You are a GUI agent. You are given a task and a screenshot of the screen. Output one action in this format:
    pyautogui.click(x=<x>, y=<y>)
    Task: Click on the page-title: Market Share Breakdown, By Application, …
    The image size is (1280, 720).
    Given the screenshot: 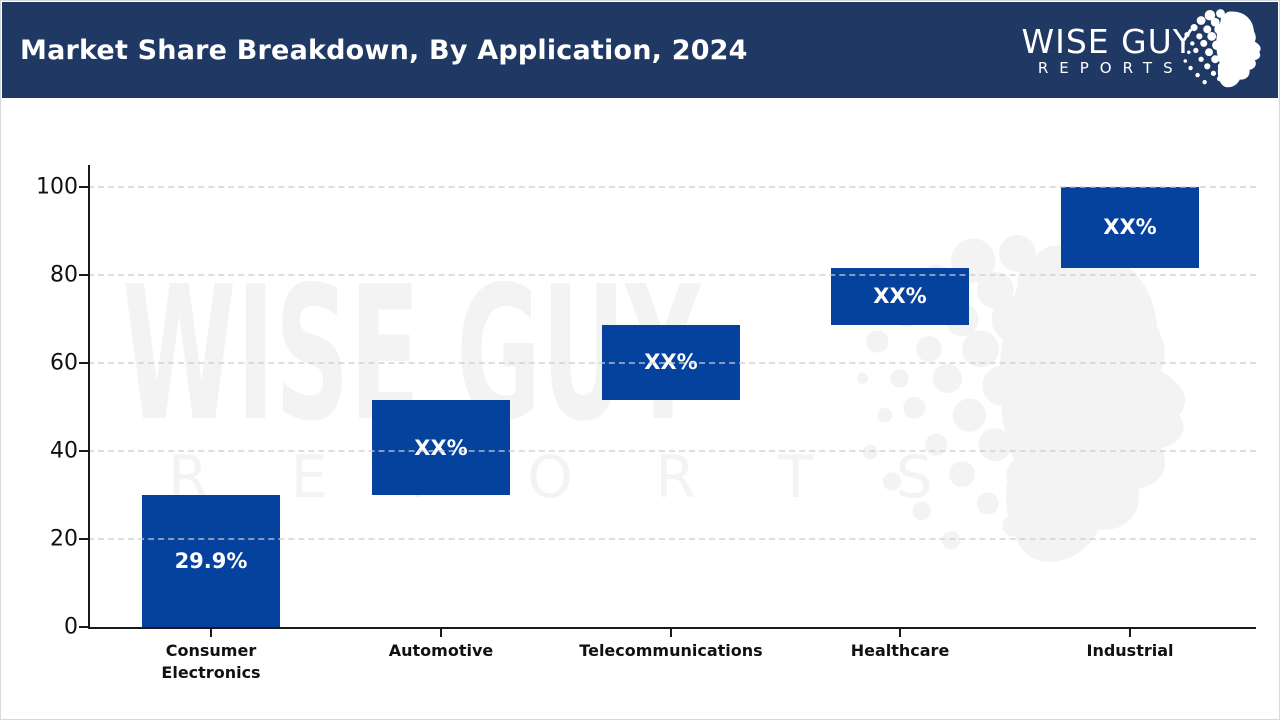 What is the action you would take?
    pyautogui.click(x=384, y=50)
    